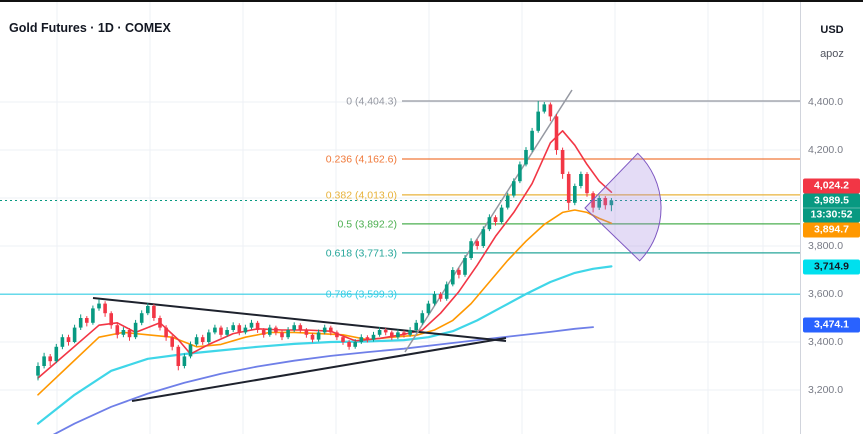 This screenshot has height=434, width=863. I want to click on ma-slow-price-value: 3,714.9, so click(831, 266).